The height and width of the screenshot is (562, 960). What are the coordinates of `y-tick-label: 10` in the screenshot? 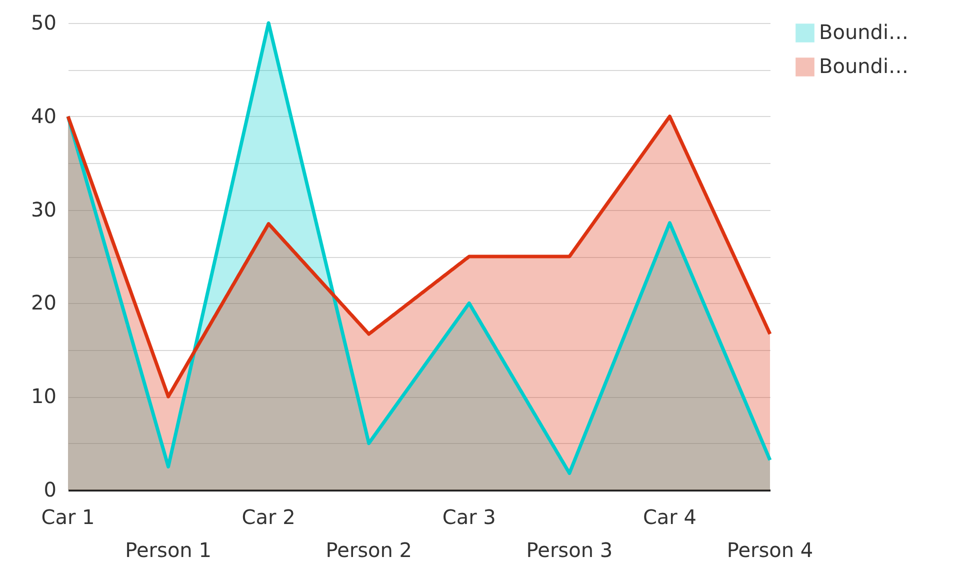 It's located at (43, 396).